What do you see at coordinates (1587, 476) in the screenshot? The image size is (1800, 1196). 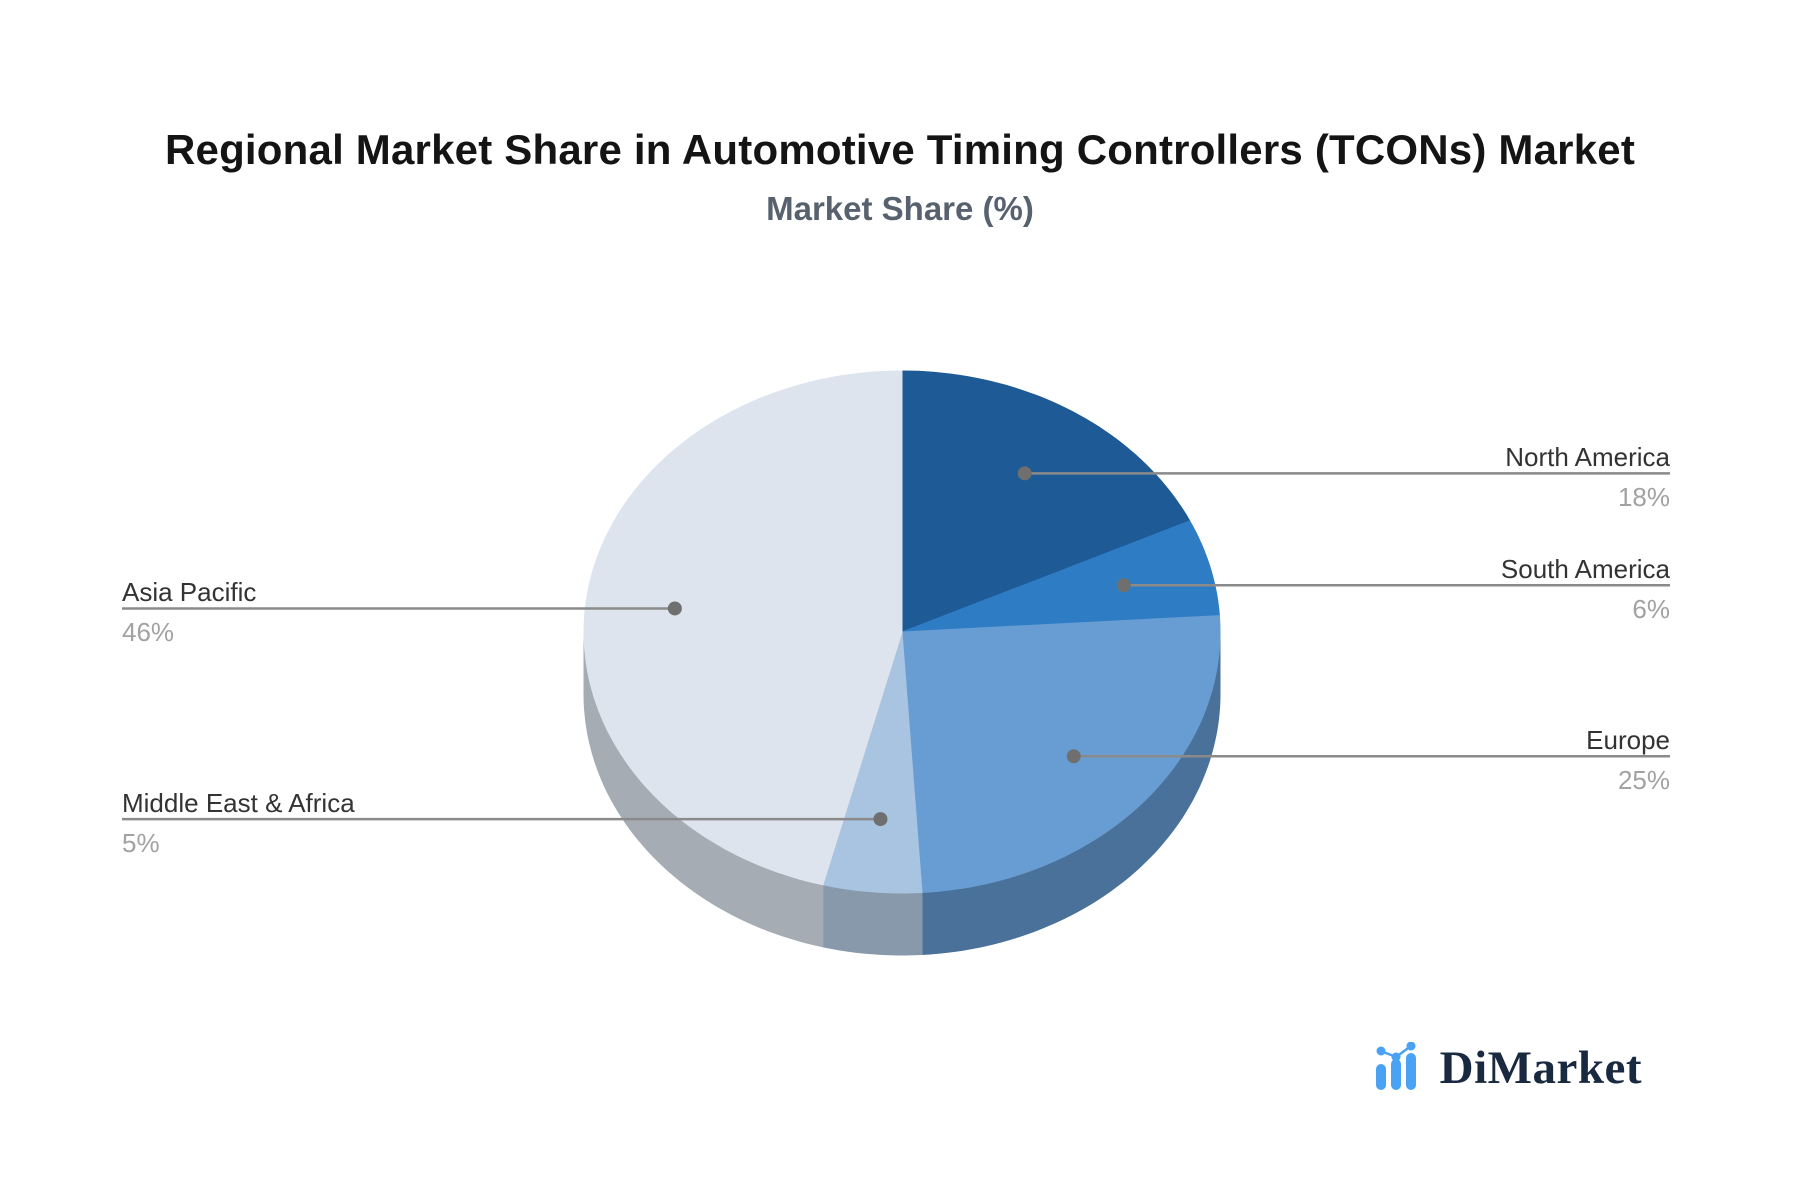 I see `slice-label-north-america: North America 18%` at bounding box center [1587, 476].